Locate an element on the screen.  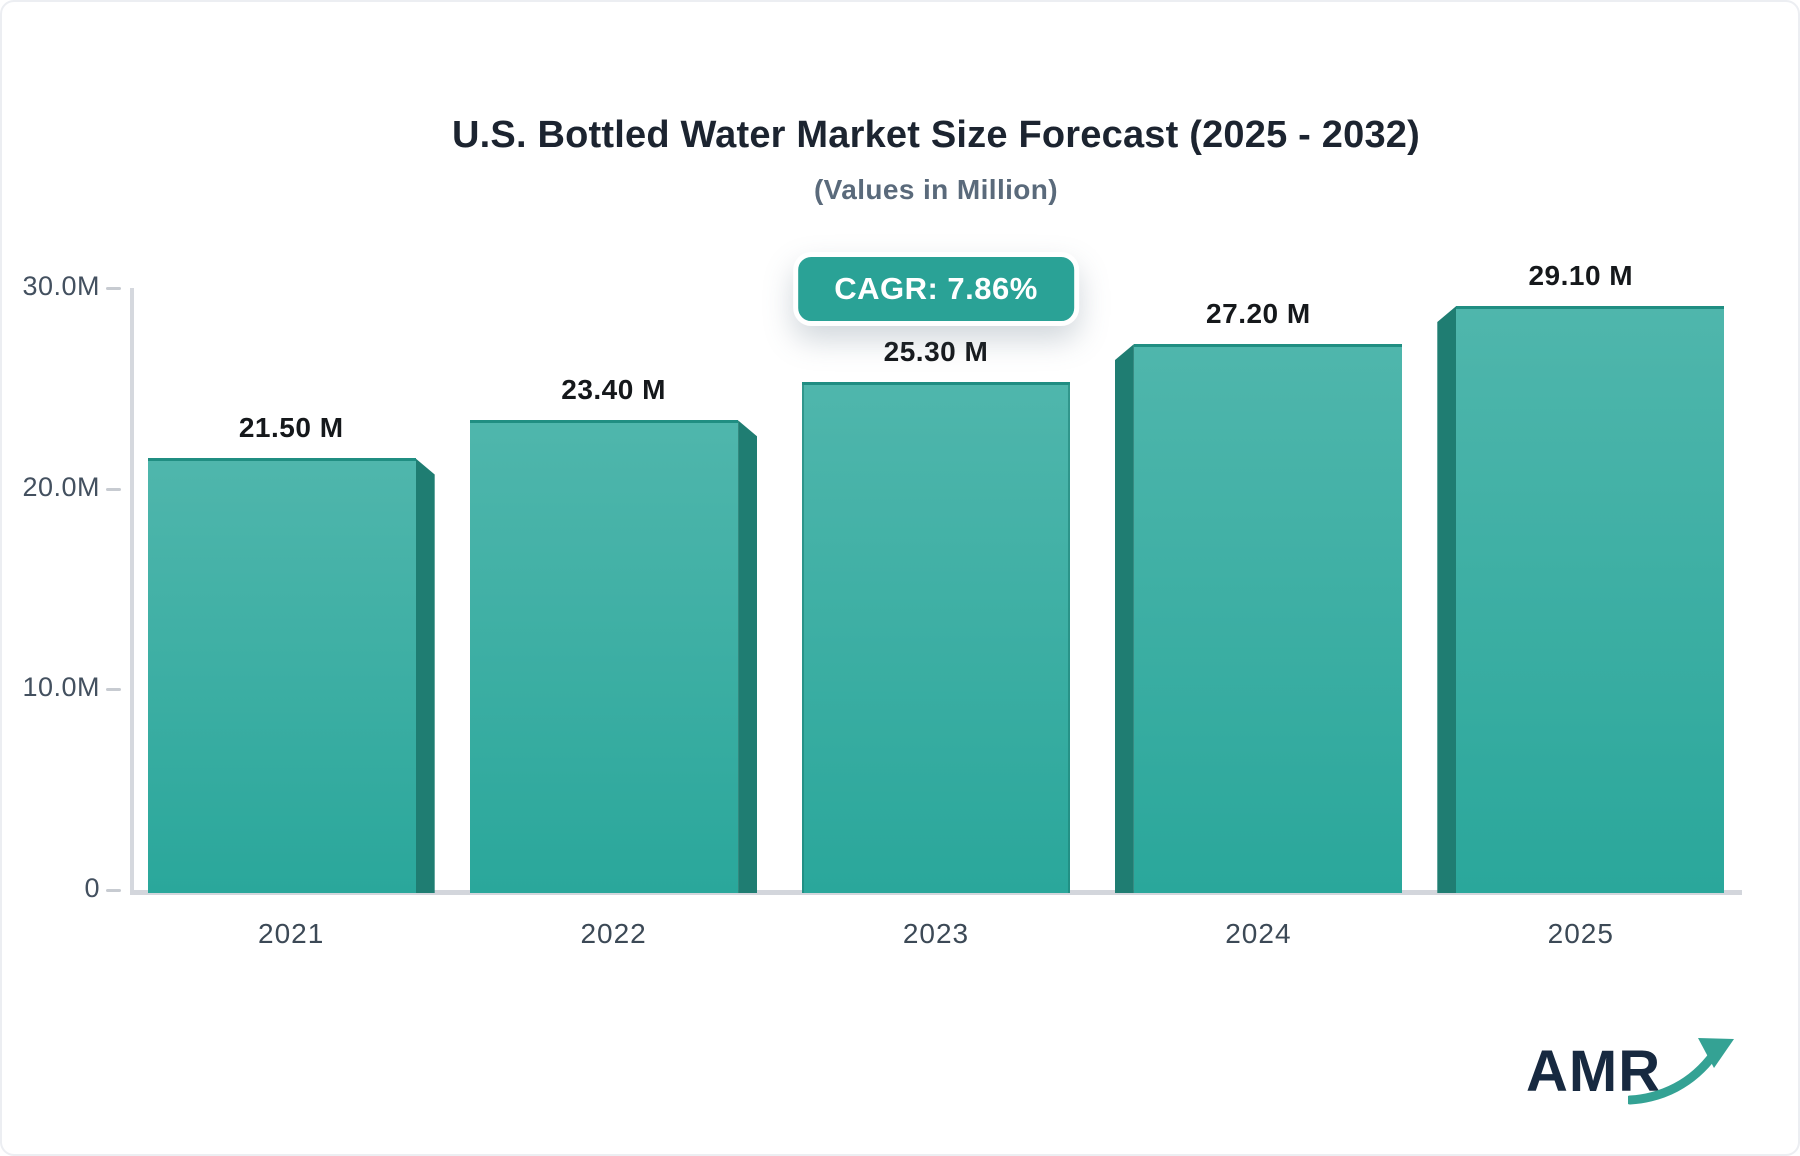
y-axis-line is located at coordinates (132, 591).